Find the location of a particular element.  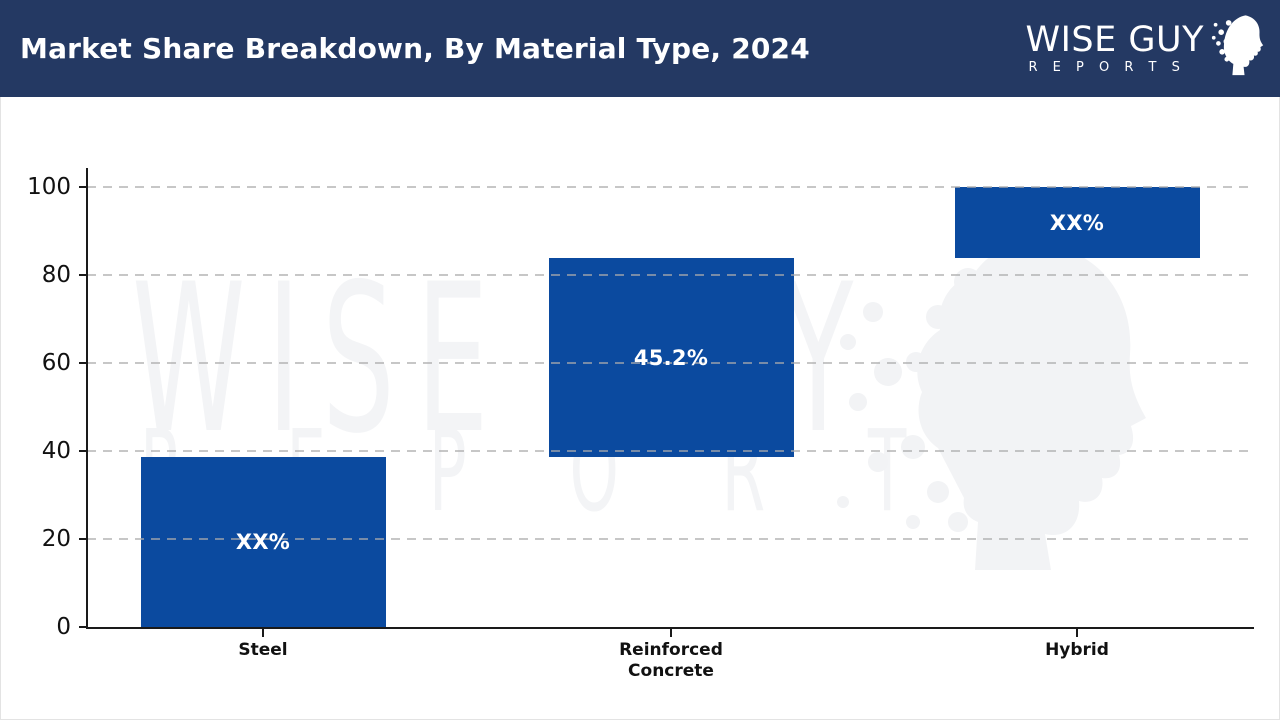

x-tick-label-reinforced-concrete: Reinforced Concrete is located at coordinates (671, 661).